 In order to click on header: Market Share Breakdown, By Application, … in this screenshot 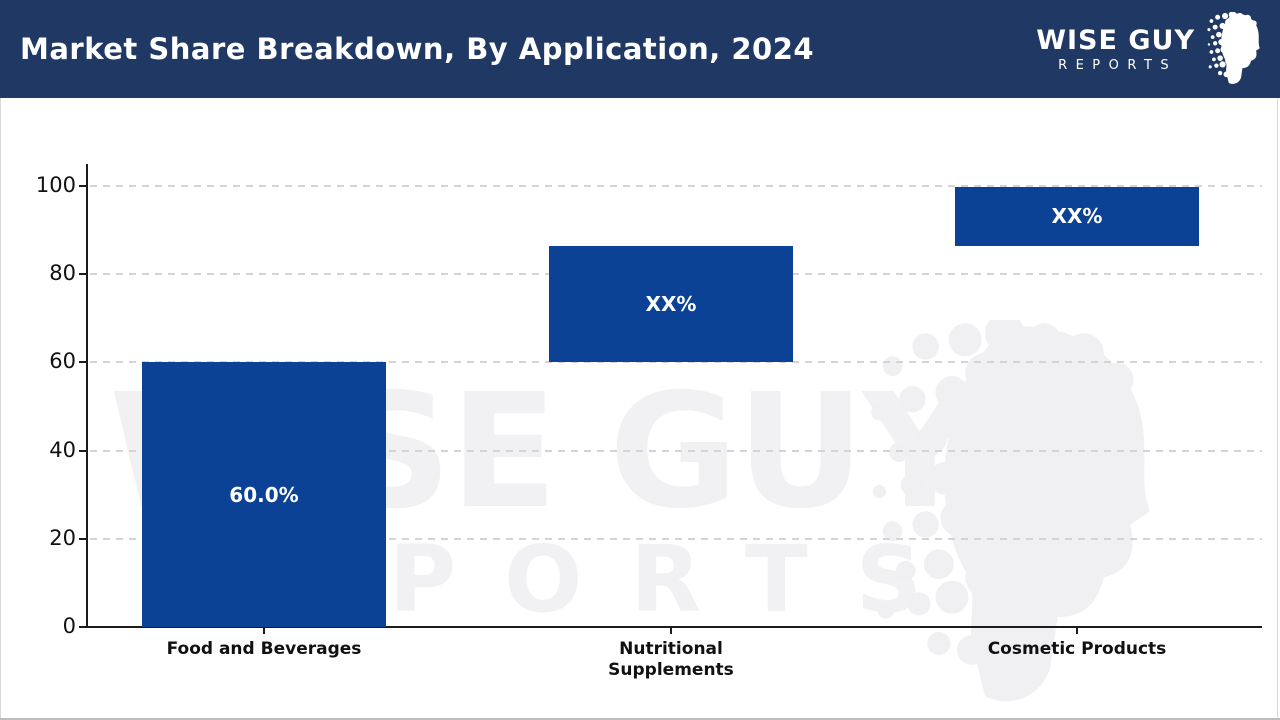, I will do `click(640, 49)`.